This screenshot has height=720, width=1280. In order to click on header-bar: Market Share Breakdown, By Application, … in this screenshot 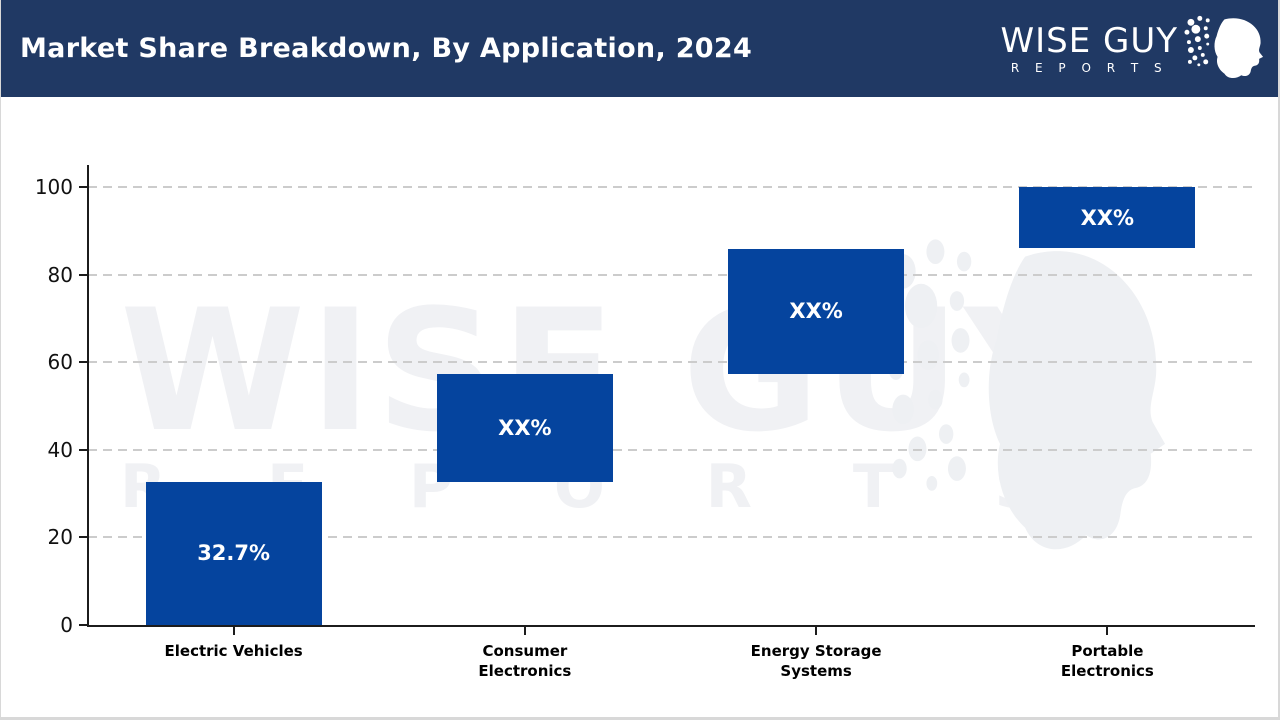, I will do `click(640, 48)`.